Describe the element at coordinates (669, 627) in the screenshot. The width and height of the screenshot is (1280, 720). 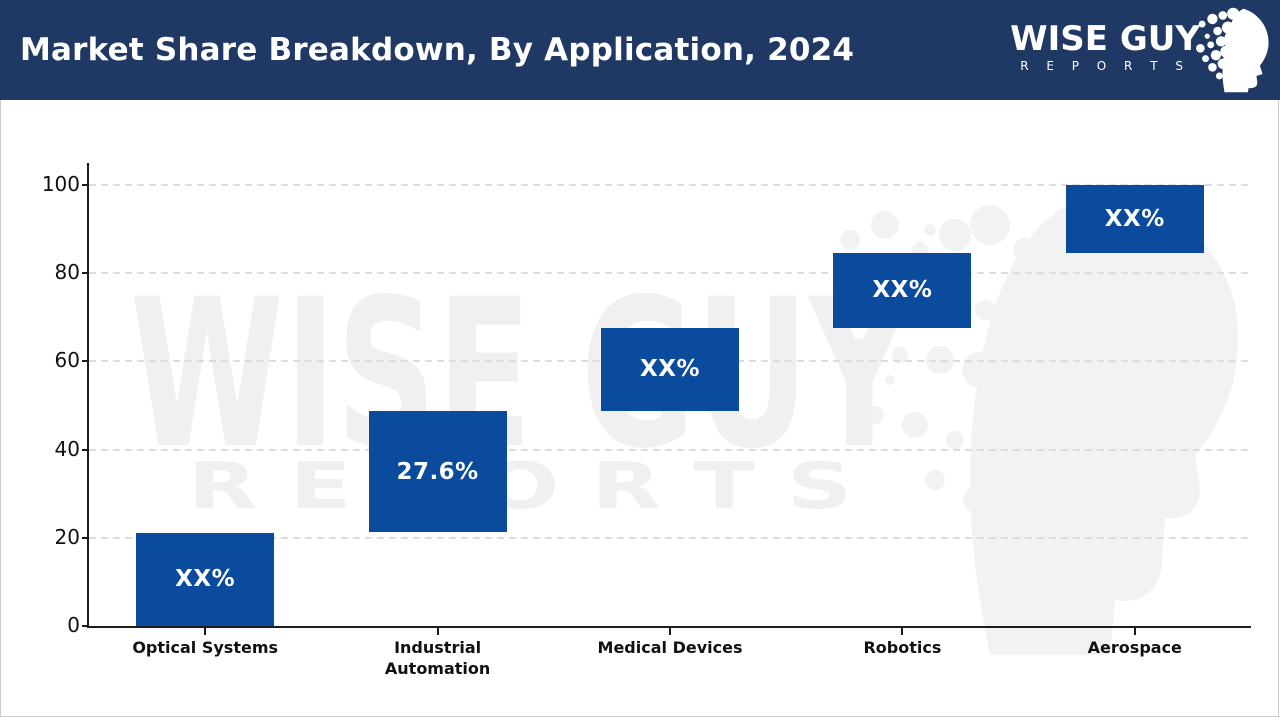
I see `x-axis-line` at that location.